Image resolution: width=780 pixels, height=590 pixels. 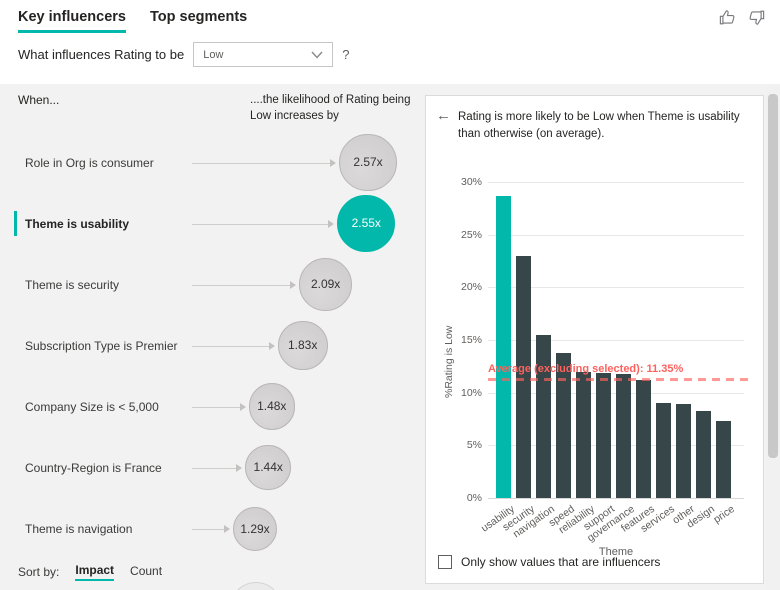 I want to click on back-arrow-icon: ←, so click(x=443, y=115).